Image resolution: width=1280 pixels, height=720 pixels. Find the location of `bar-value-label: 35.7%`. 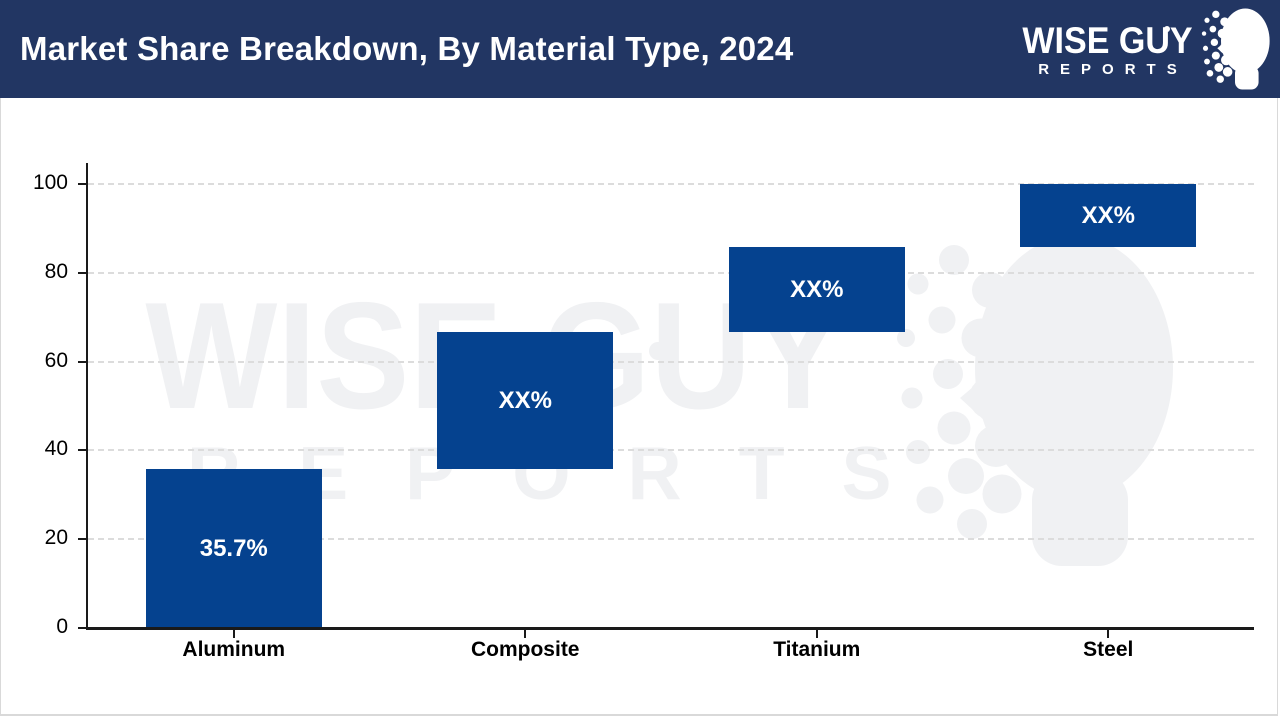

bar-value-label: 35.7% is located at coordinates (233, 548).